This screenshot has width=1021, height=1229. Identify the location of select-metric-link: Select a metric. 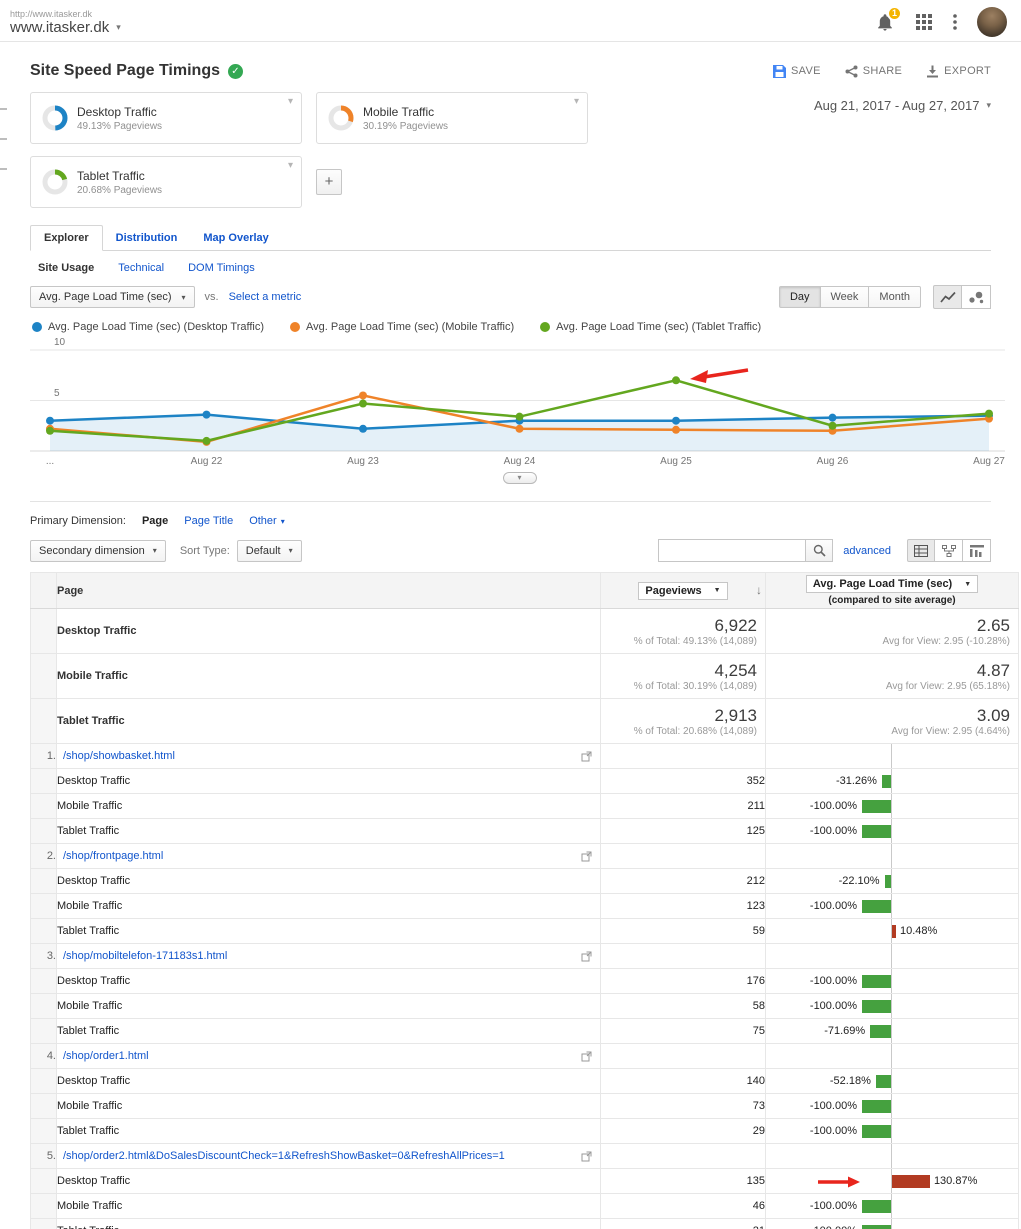
(265, 297).